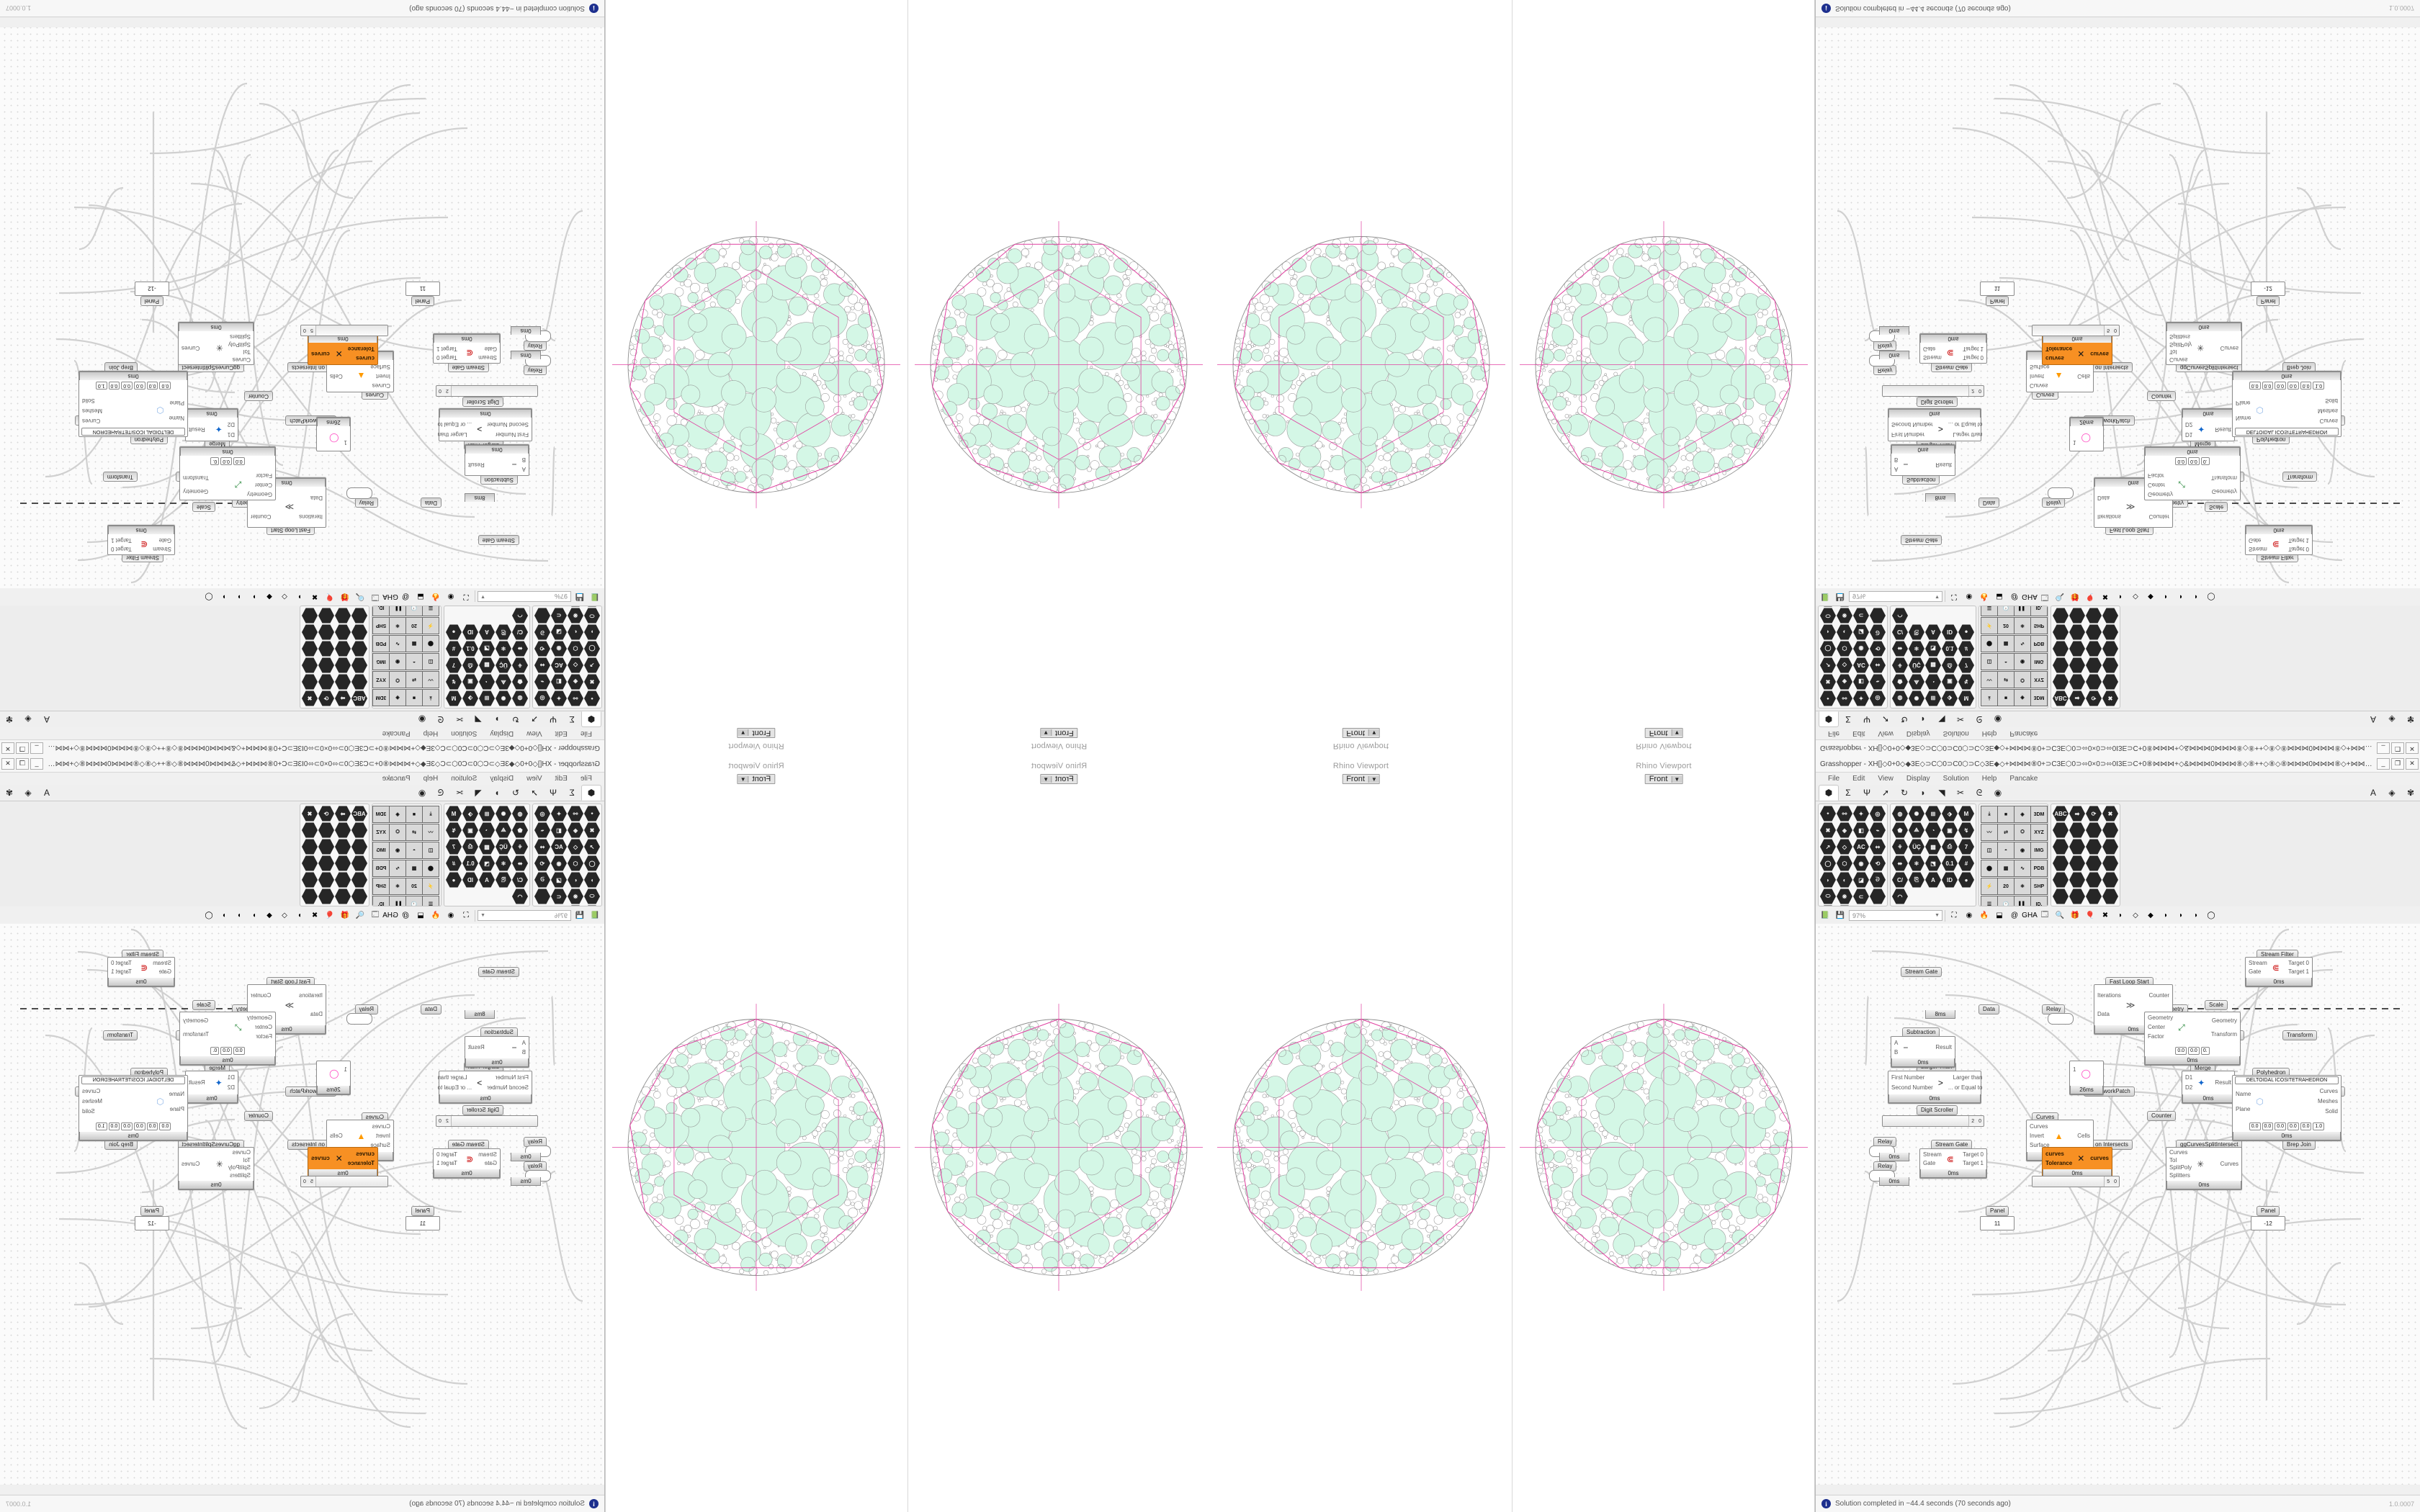 The image size is (2420, 1512). I want to click on palette-icon: ◉, so click(2022, 850).